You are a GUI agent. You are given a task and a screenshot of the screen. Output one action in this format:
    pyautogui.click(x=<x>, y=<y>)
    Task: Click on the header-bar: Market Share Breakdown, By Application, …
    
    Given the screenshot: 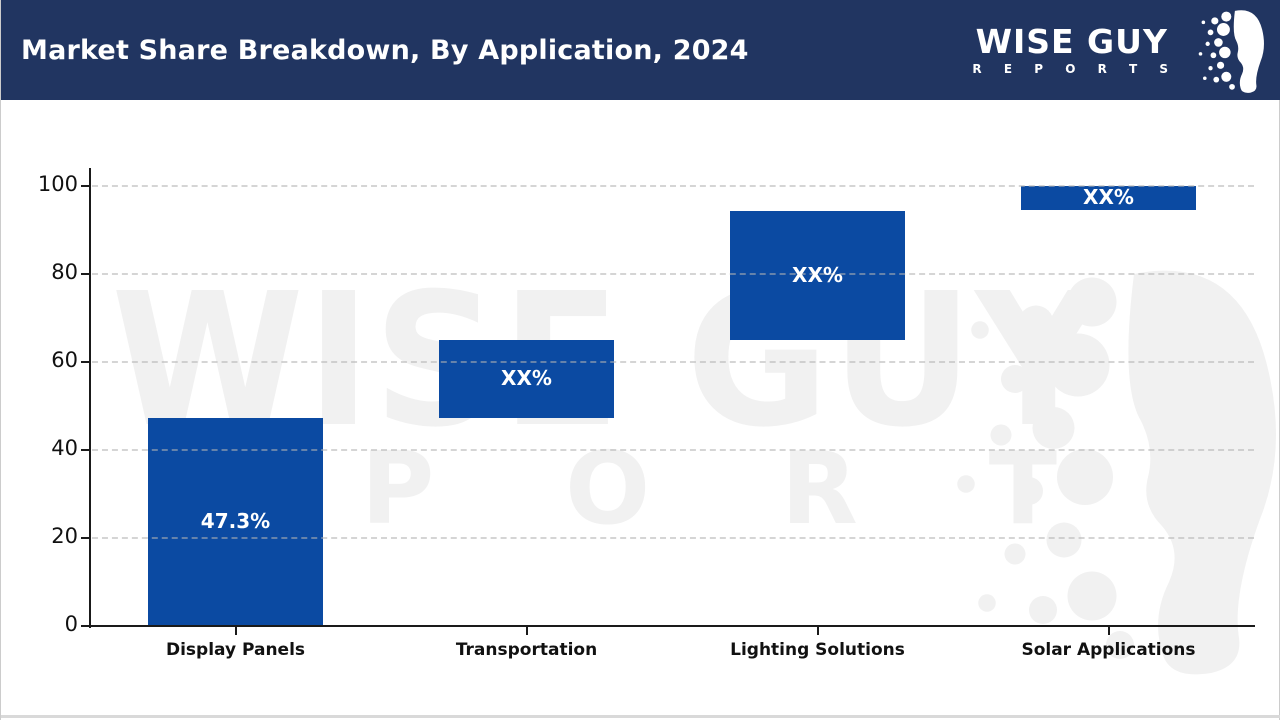 What is the action you would take?
    pyautogui.click(x=640, y=50)
    